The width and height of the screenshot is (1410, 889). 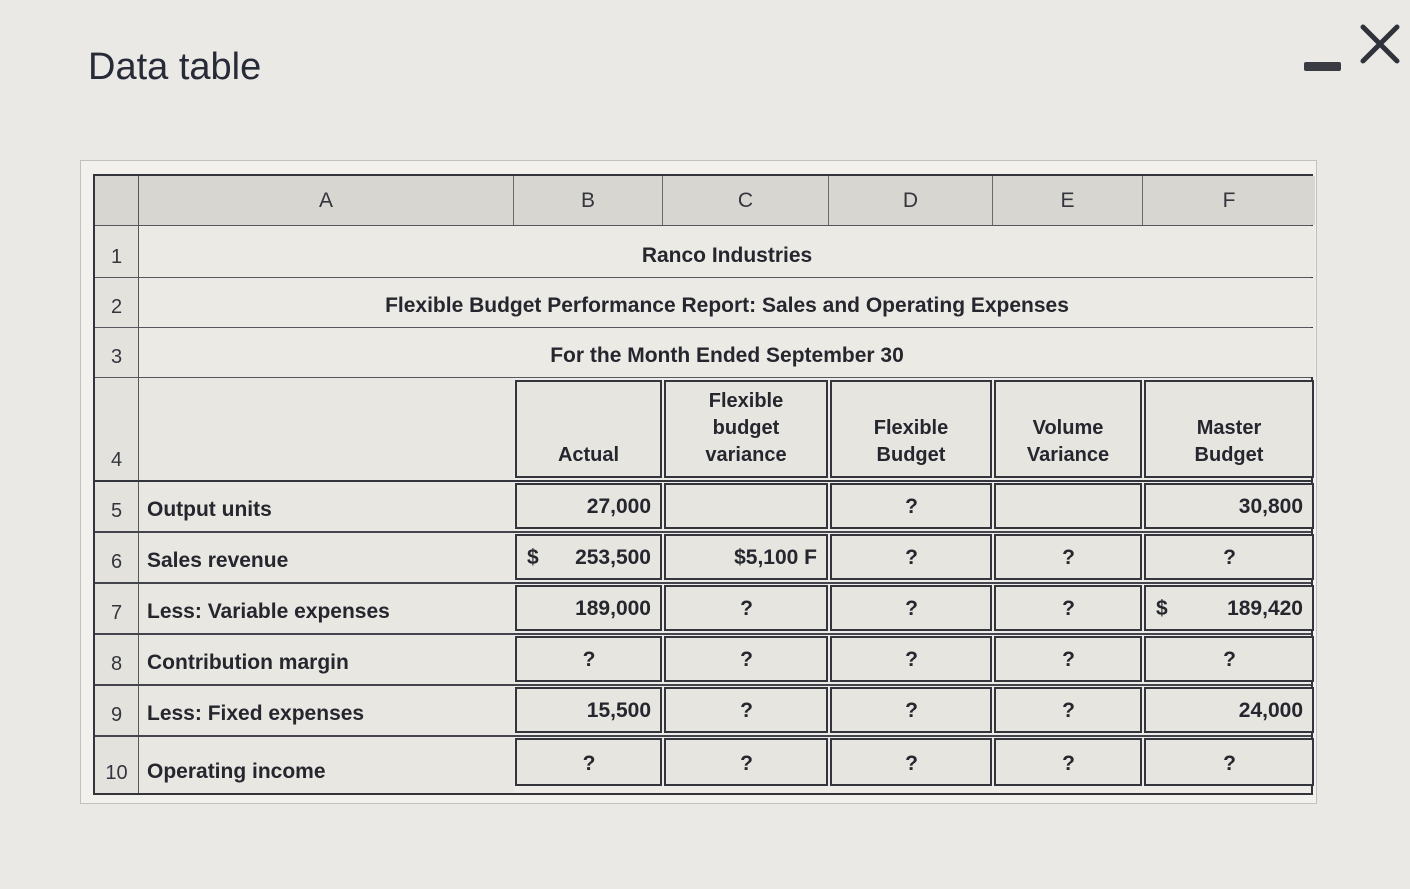 I want to click on column-letter-f: F, so click(x=1229, y=200).